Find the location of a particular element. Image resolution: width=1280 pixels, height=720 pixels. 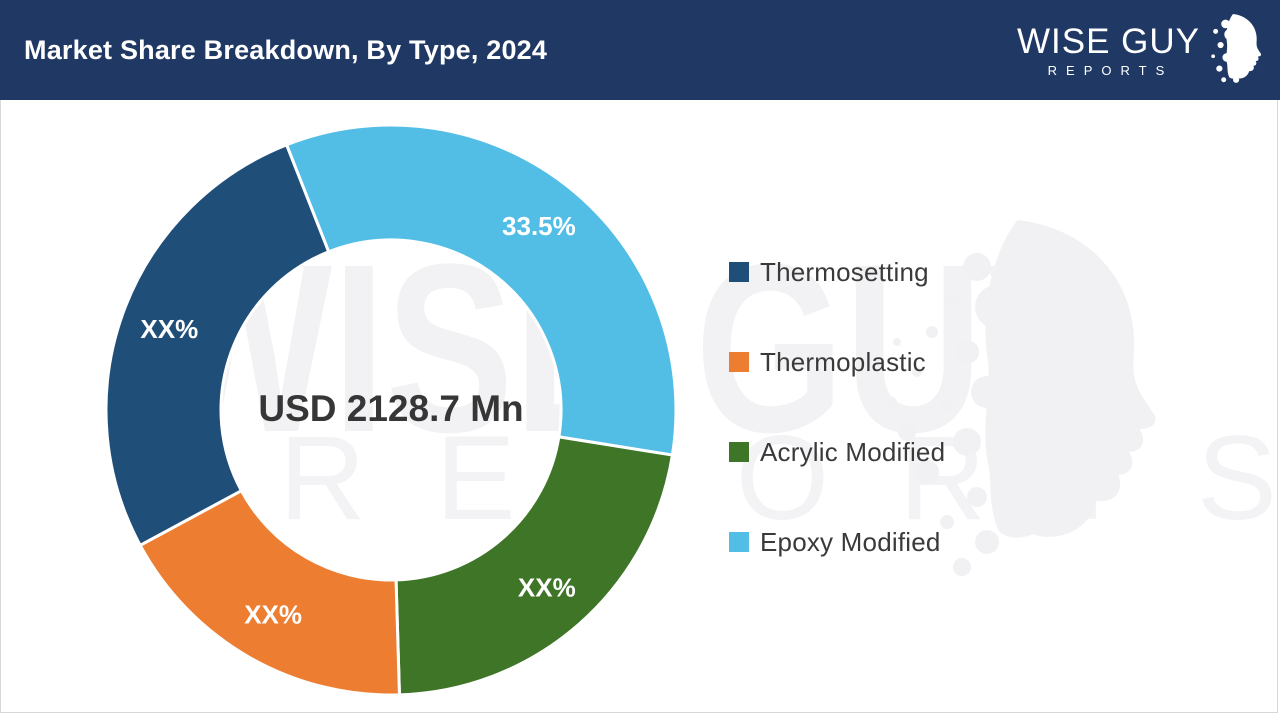

slice-label-epoxy-modified: 33.5% is located at coordinates (539, 226).